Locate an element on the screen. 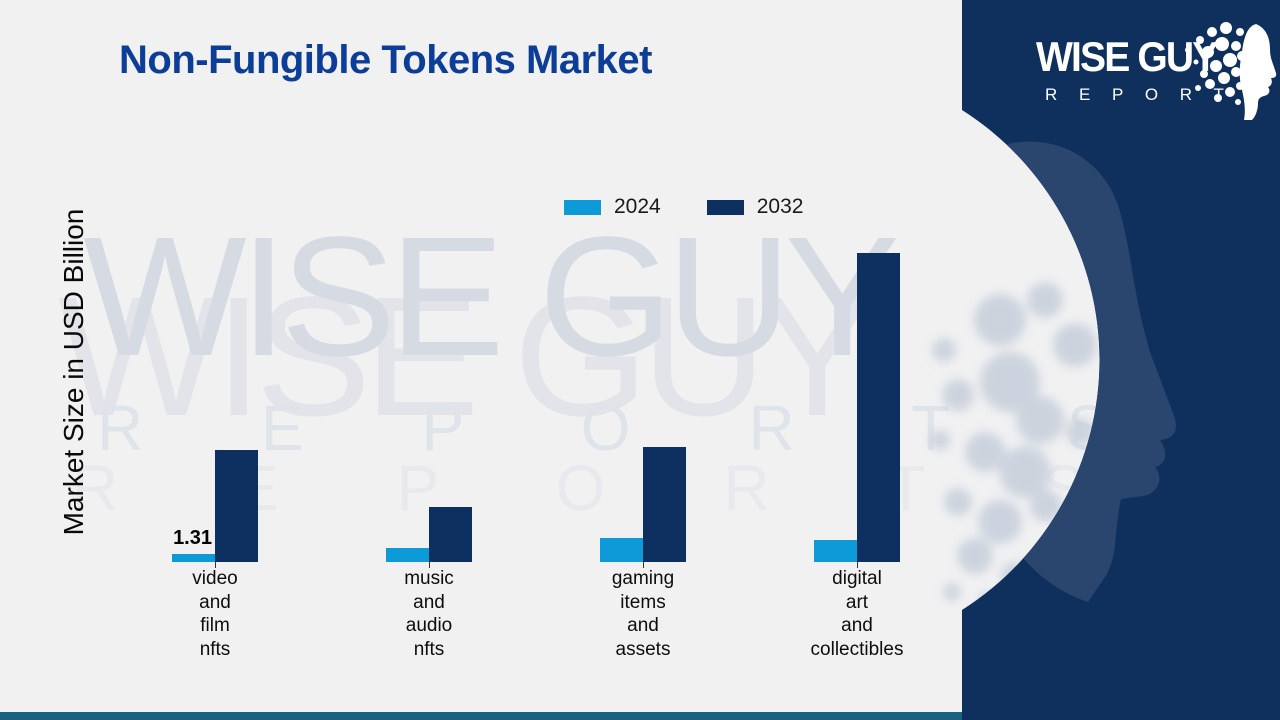 This screenshot has height=720, width=1280. legend-swatch-2032 is located at coordinates (725, 207).